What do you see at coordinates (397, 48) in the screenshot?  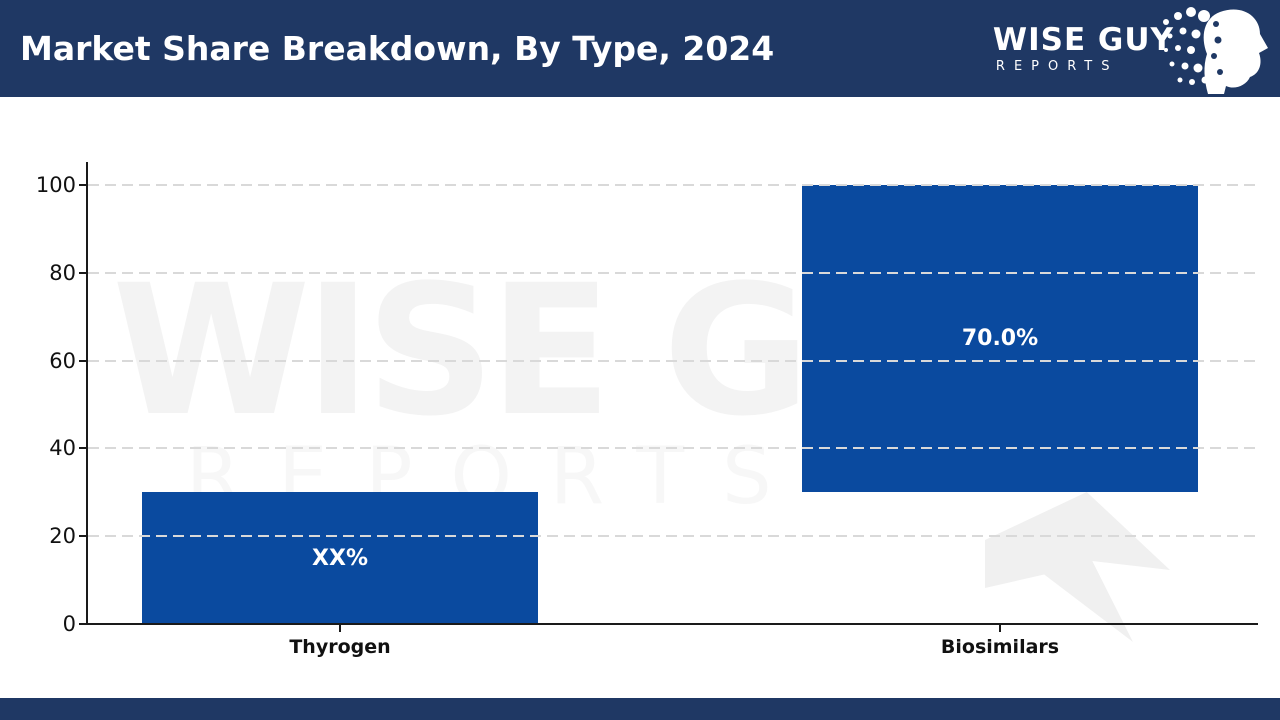 I see `page-title: Market Share Breakdown, By Type, 2024` at bounding box center [397, 48].